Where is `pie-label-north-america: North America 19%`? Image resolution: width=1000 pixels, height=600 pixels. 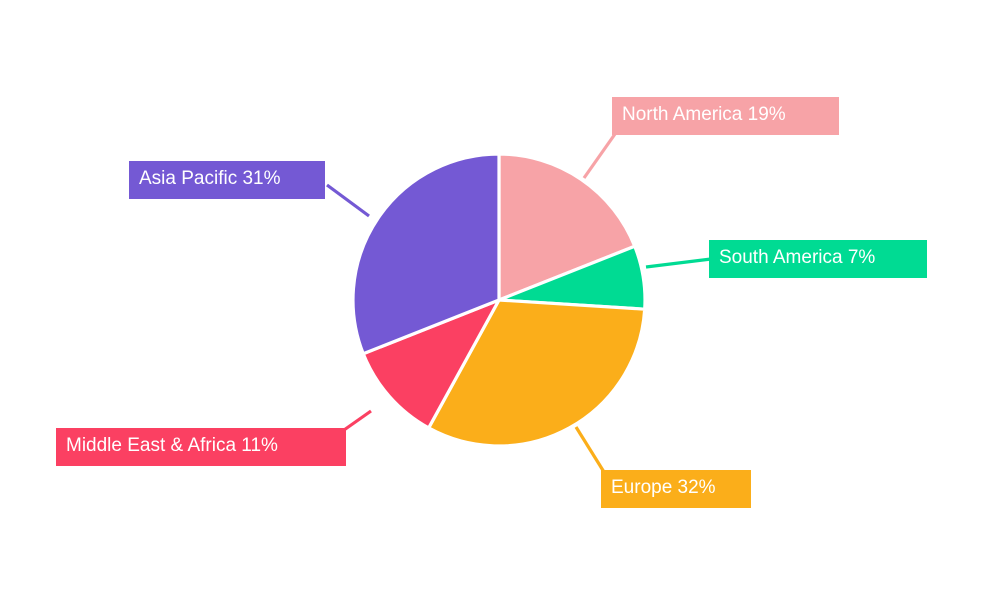
pie-label-north-america: North America 19% is located at coordinates (725, 116).